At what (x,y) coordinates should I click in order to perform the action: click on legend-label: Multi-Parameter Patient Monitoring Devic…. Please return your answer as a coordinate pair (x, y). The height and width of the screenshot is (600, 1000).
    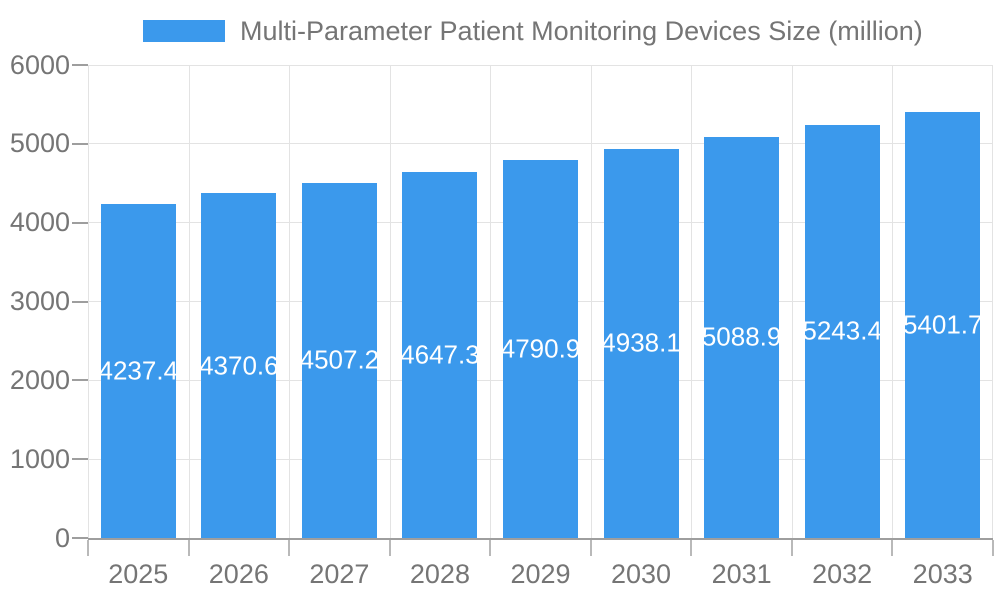
    Looking at the image, I should click on (581, 31).